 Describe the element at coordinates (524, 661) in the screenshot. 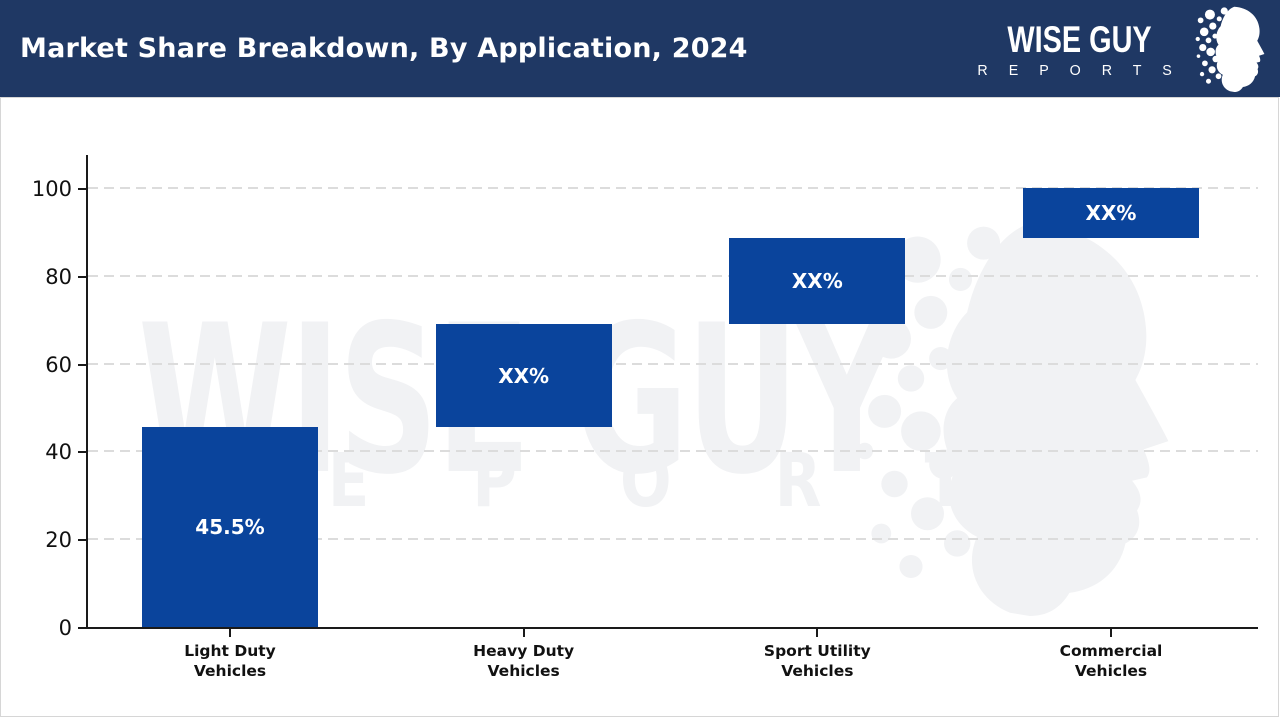

I see `x-tick-label: Heavy Duty Vehicles` at that location.